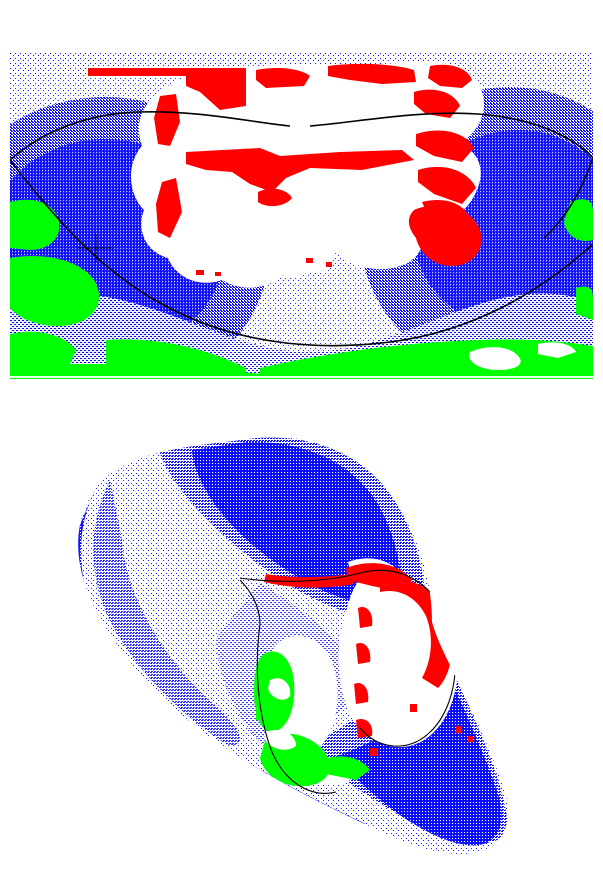  Describe the element at coordinates (250, 602) in the screenshot. I see `contour-curve-3d-inner-link` at that location.